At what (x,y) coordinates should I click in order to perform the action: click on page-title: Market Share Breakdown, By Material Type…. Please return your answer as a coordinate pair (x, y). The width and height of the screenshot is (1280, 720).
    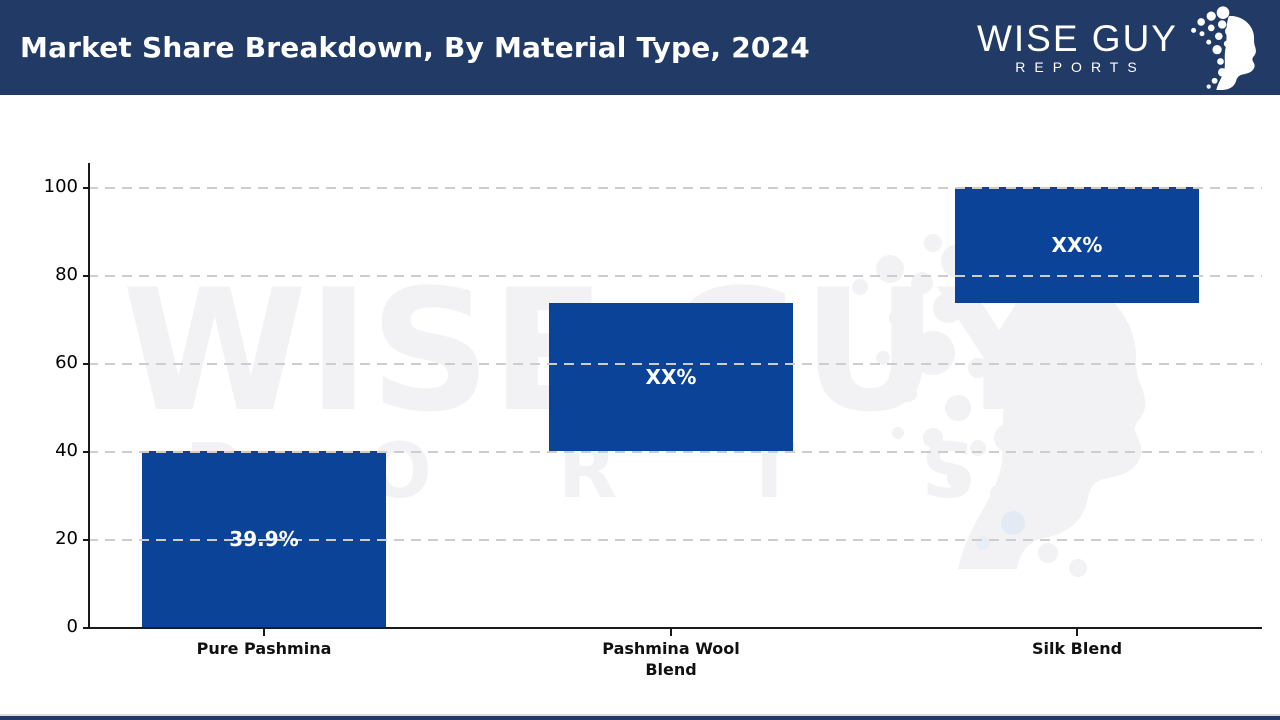
    Looking at the image, I should click on (415, 47).